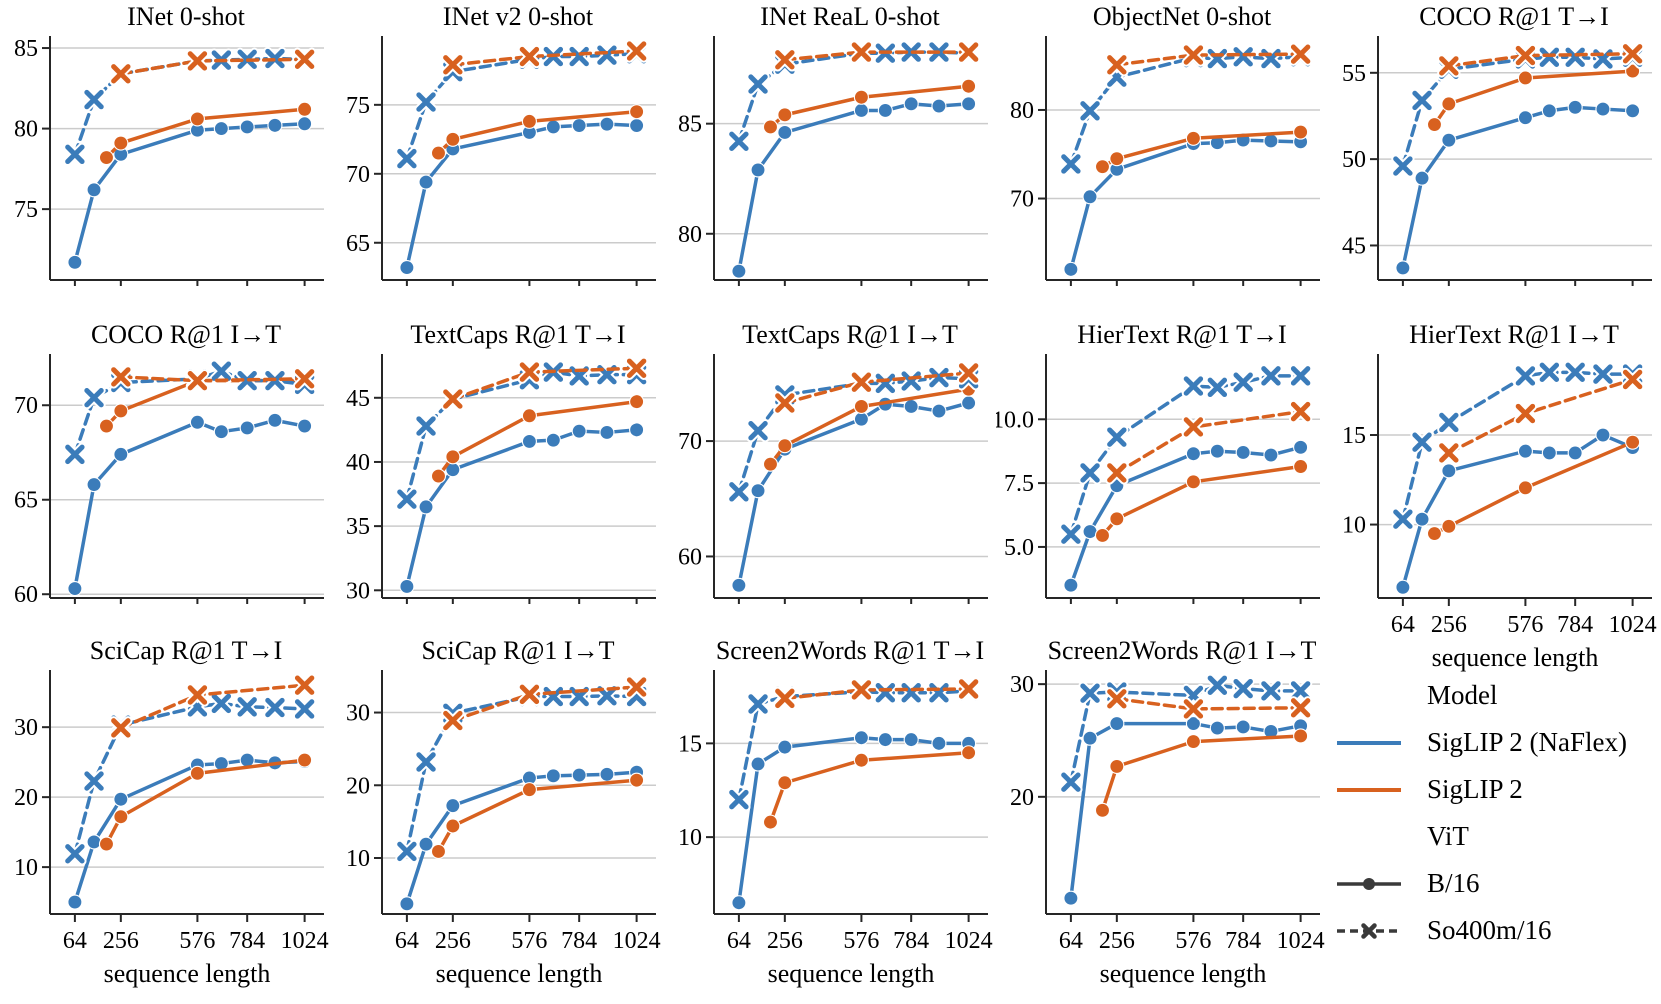 This screenshot has height=1004, width=1661. What do you see at coordinates (1301, 941) in the screenshot?
I see `x-tick-label: 1024` at bounding box center [1301, 941].